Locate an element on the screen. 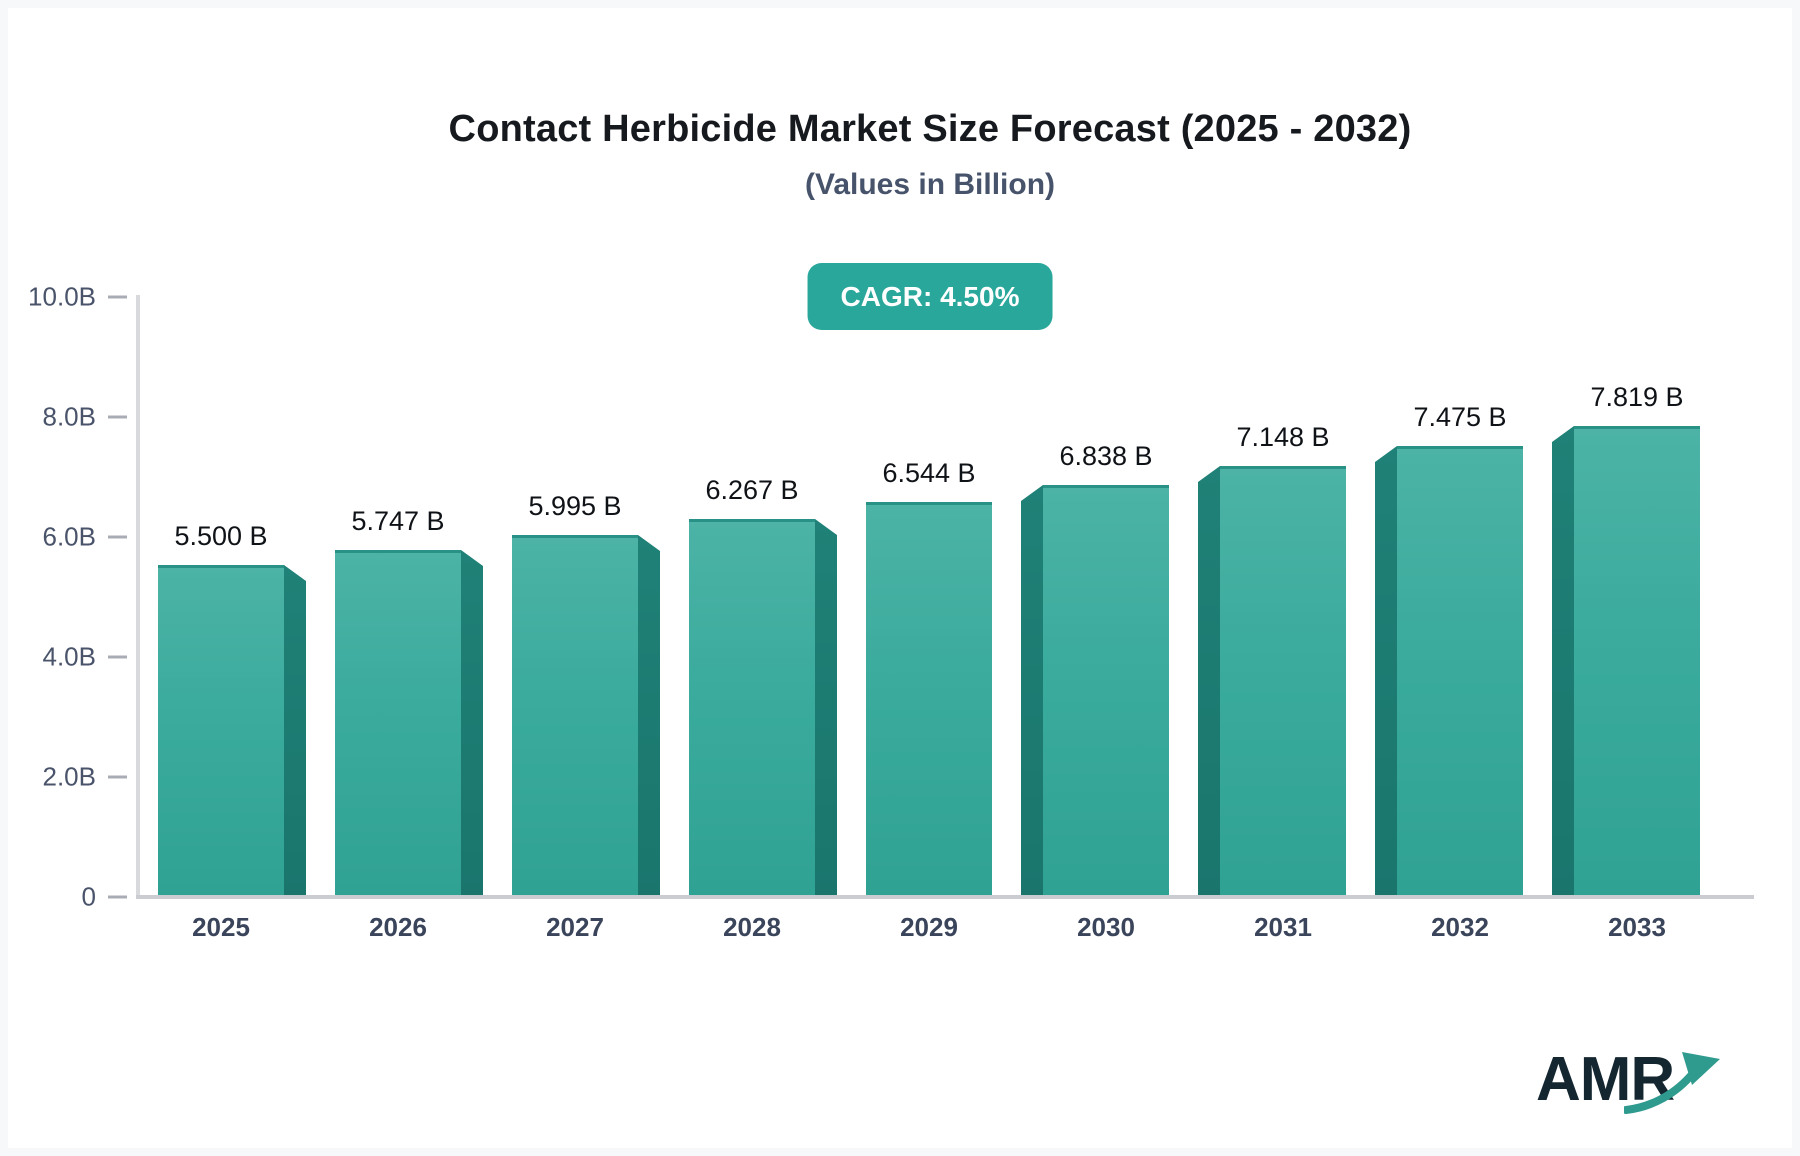 Image resolution: width=1800 pixels, height=1156 pixels. bar-2026 is located at coordinates (398, 722).